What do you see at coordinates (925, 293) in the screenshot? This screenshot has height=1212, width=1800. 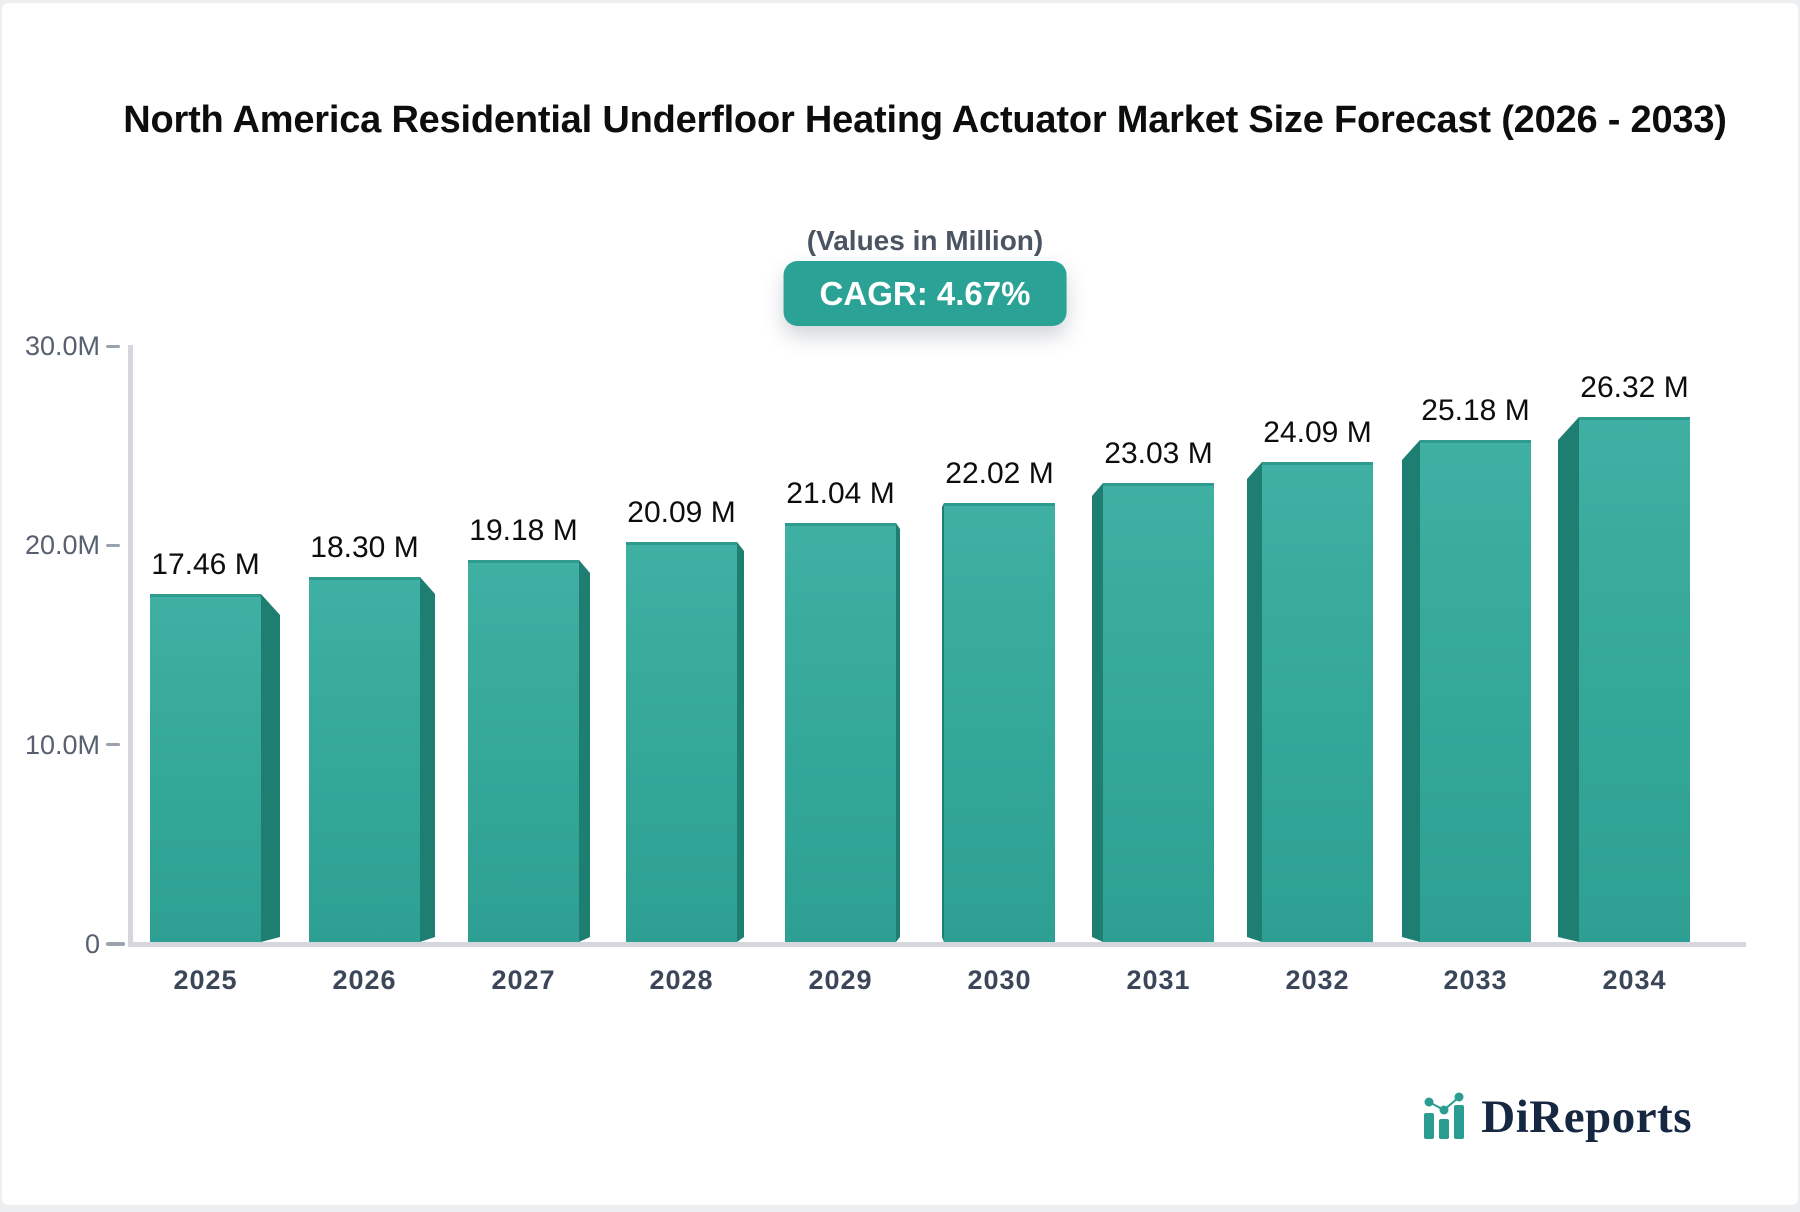 I see `cagr-badge: CAGR: 4.67%` at bounding box center [925, 293].